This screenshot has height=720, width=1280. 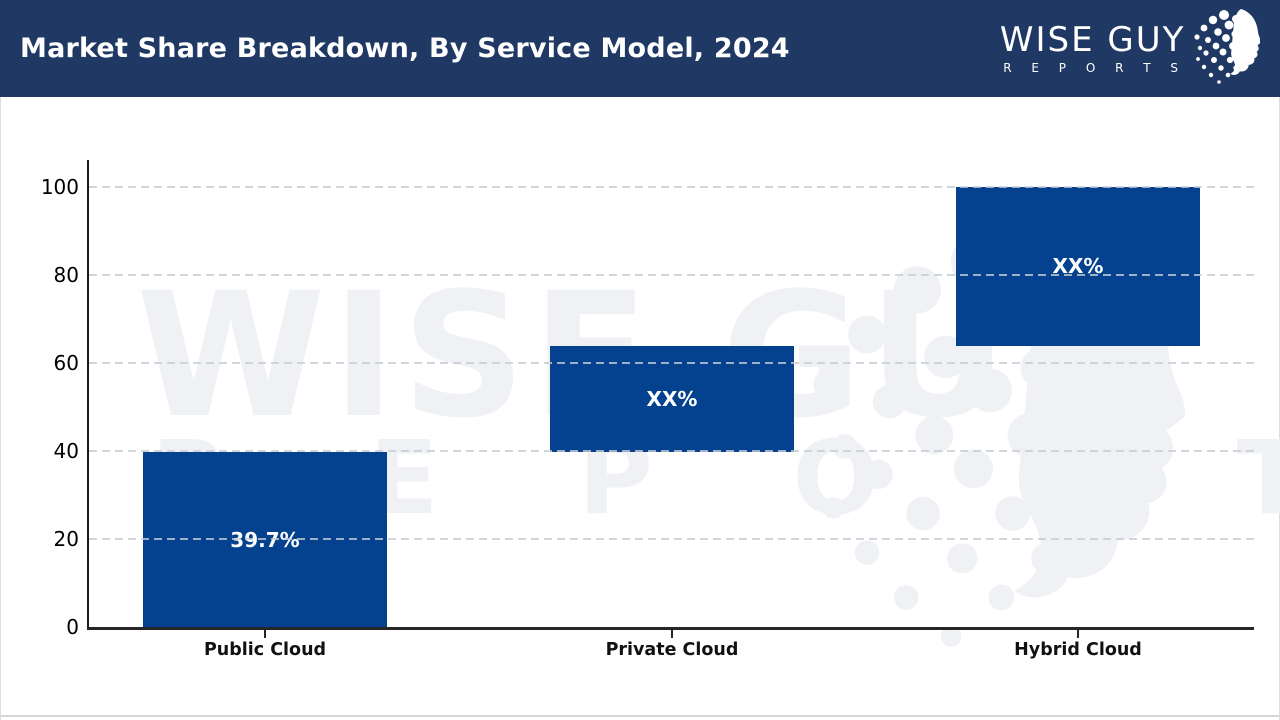 What do you see at coordinates (66, 450) in the screenshot?
I see `y-tick-label-40: 40` at bounding box center [66, 450].